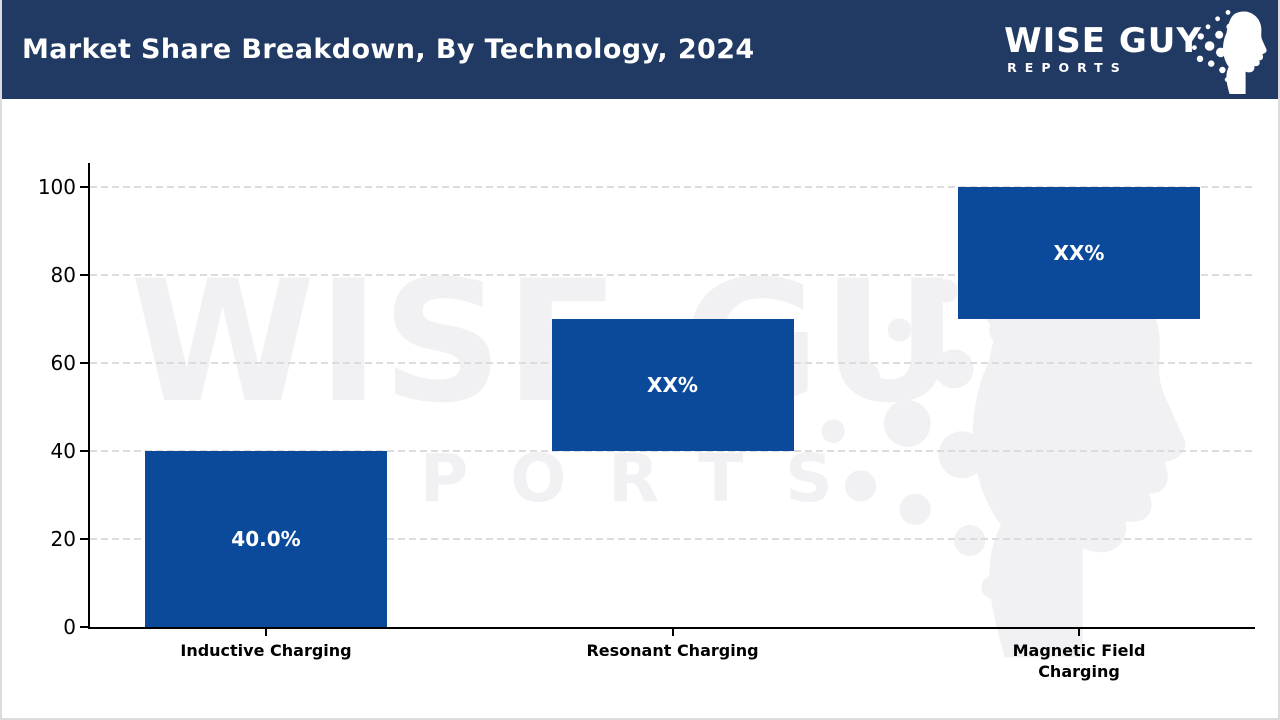 The height and width of the screenshot is (720, 1280). Describe the element at coordinates (1103, 41) in the screenshot. I see `logo-wordmark: WISE GUY` at that location.